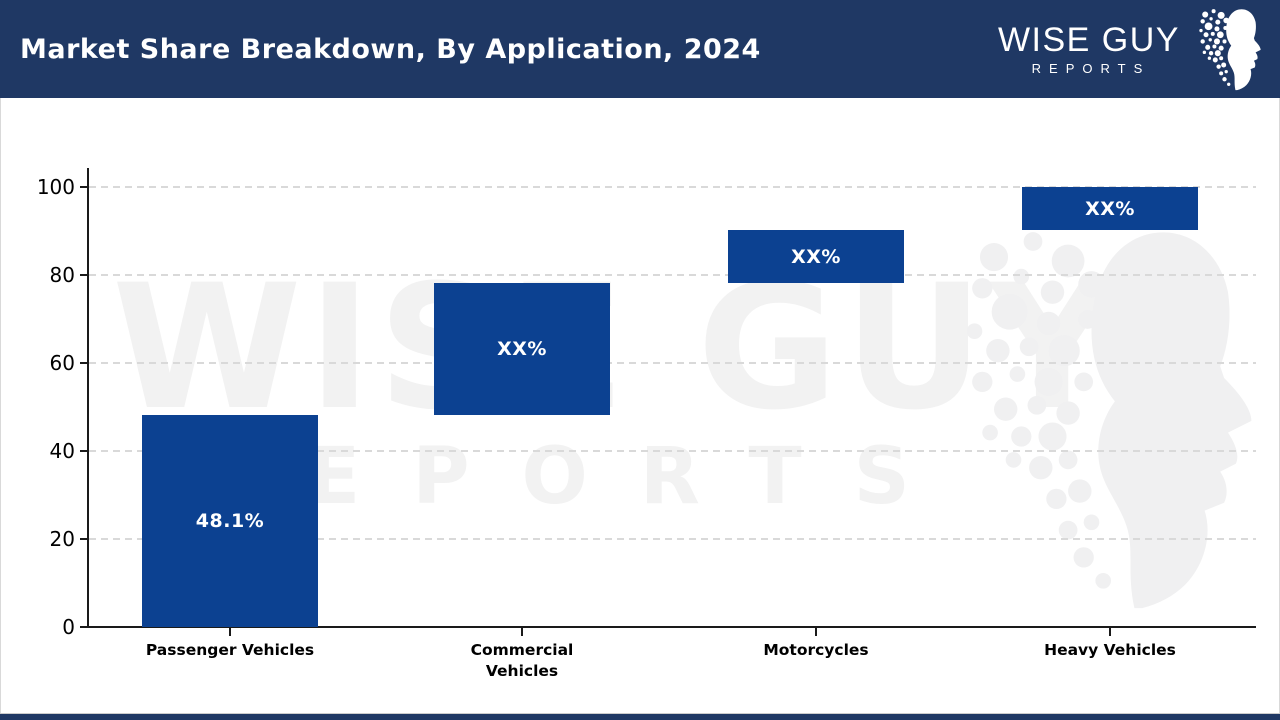 The height and width of the screenshot is (720, 1280). Describe the element at coordinates (62, 363) in the screenshot. I see `y-tick-label: 60` at that location.